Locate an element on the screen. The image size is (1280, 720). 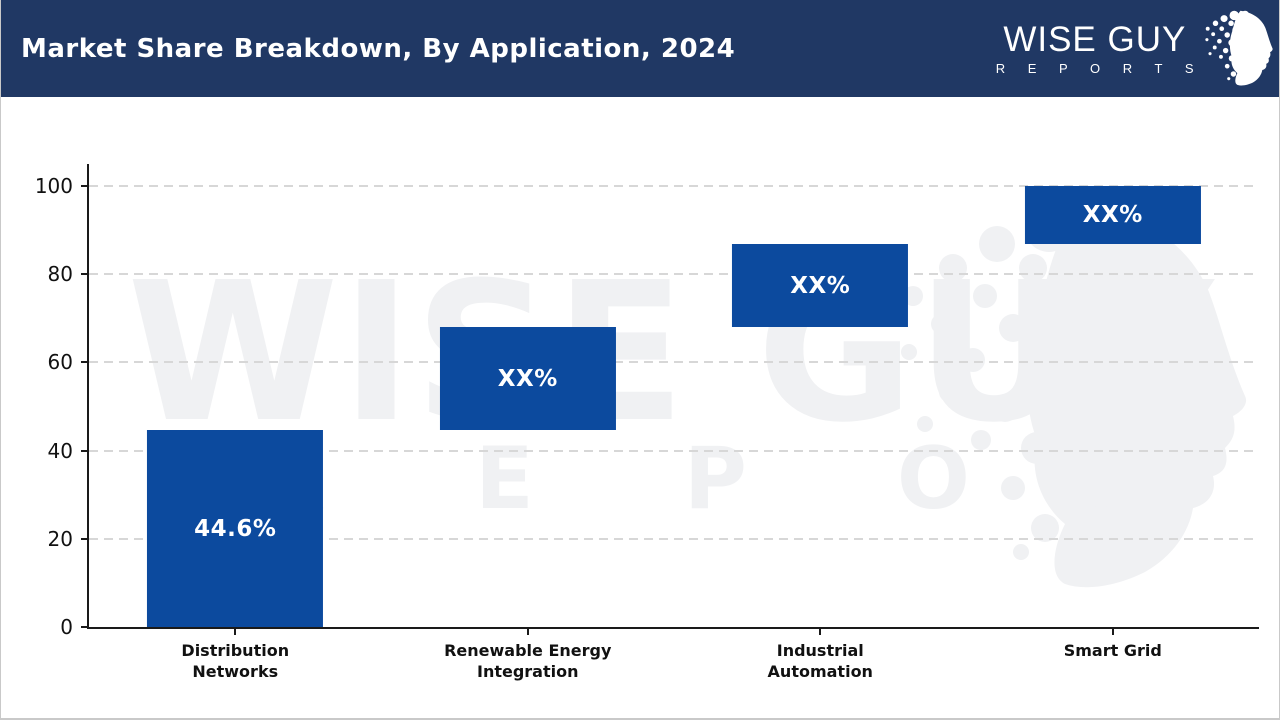
bar-segment: 44.6% is located at coordinates (235, 528).